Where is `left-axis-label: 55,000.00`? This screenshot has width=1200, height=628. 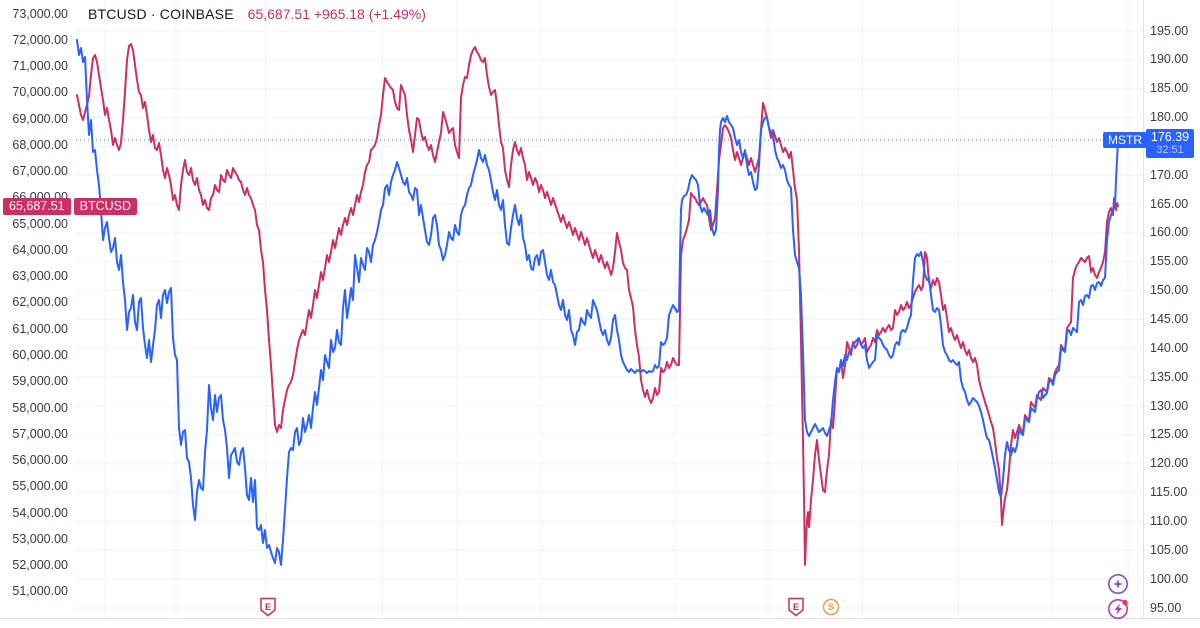
left-axis-label: 55,000.00 is located at coordinates (40, 486).